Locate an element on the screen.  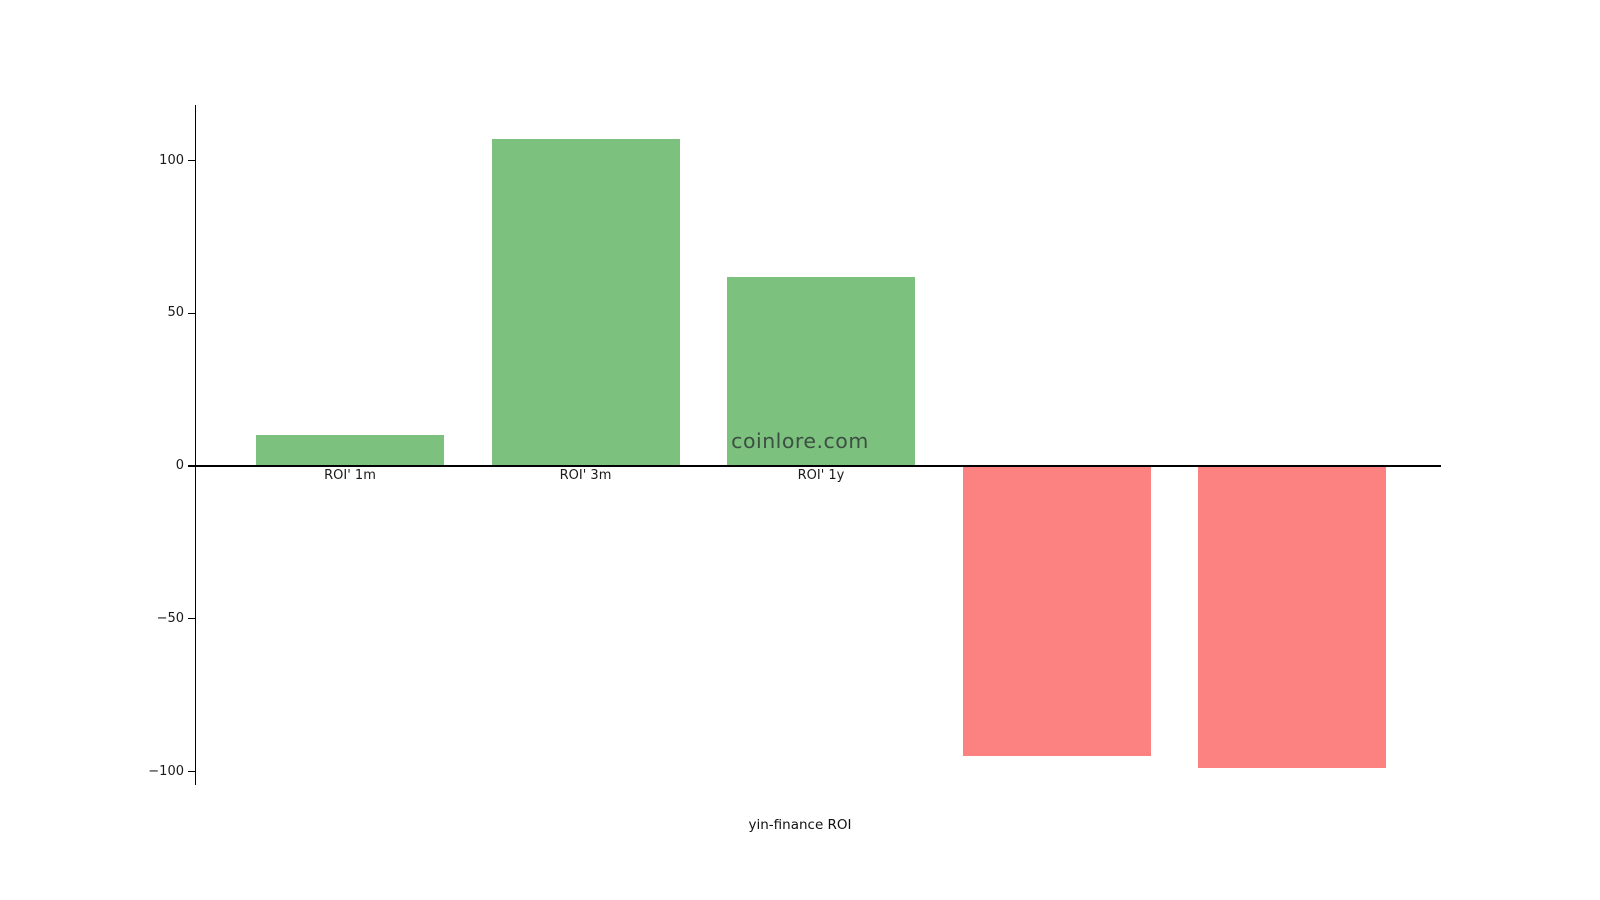
x-tick-label: ROI' 1y is located at coordinates (821, 475).